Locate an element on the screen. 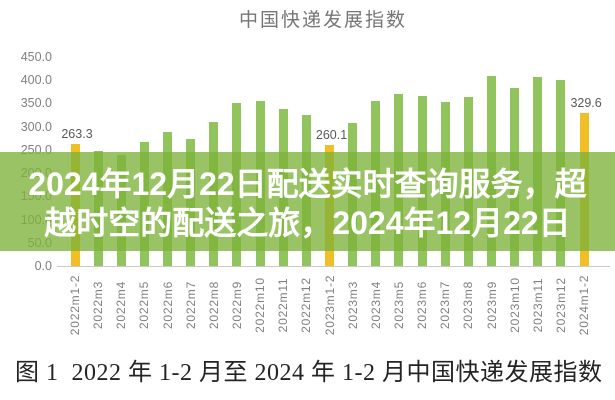  y-axis-tick-label: 350.0 is located at coordinates (36, 103).